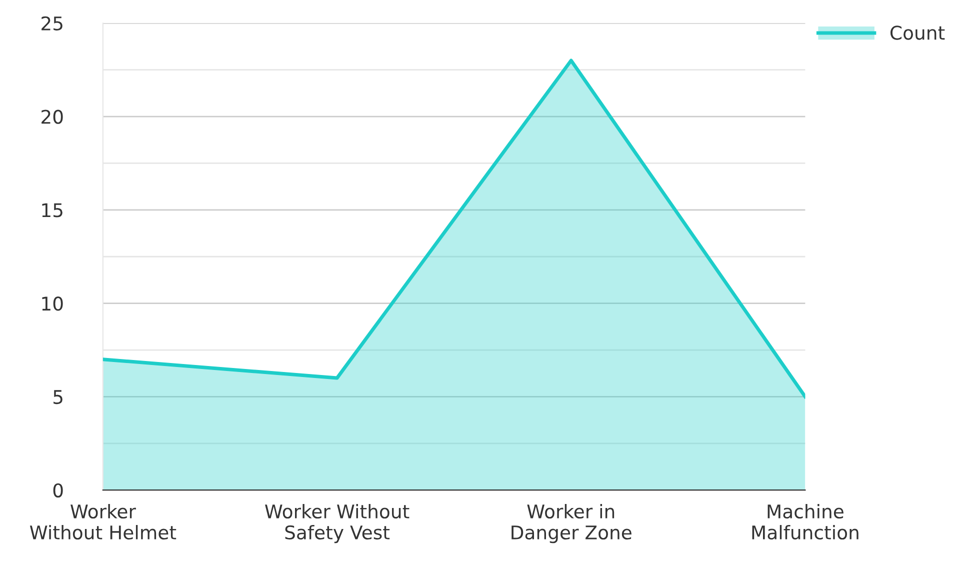 The image size is (962, 564). I want to click on y-tick-label: 5, so click(58, 397).